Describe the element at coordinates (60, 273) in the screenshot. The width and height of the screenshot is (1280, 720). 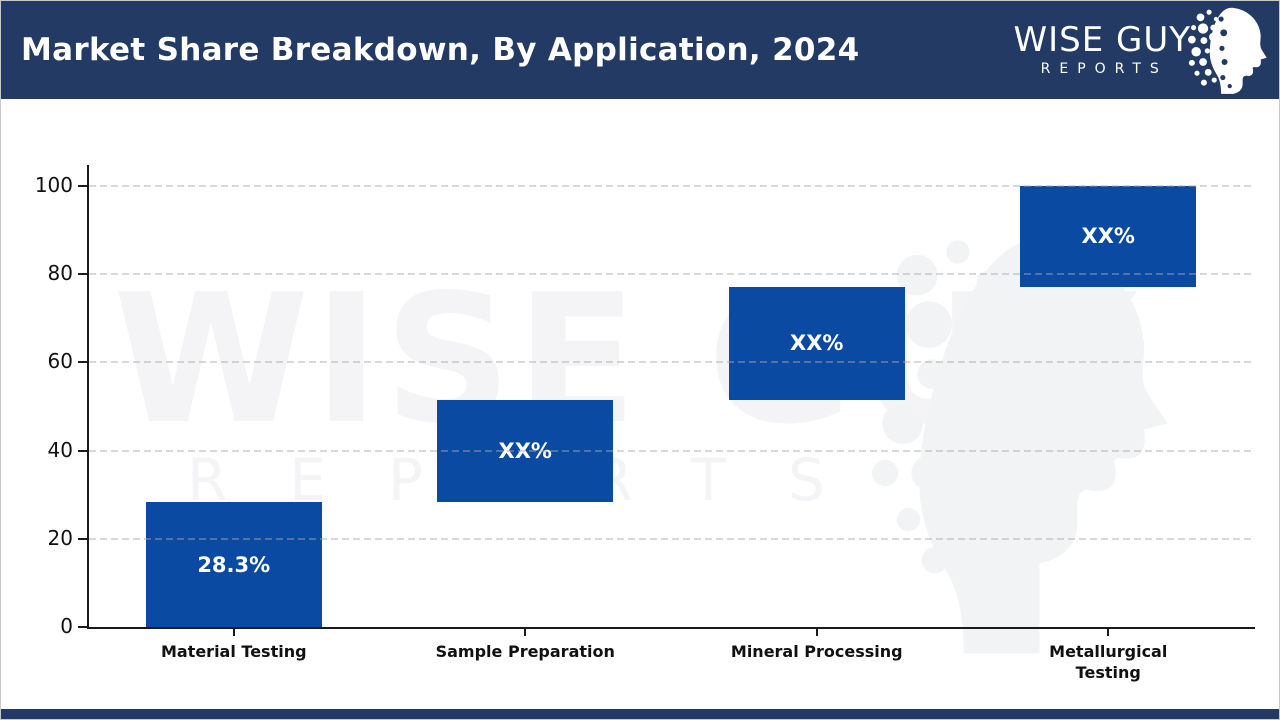
I see `y-tick-label-80: 80` at that location.